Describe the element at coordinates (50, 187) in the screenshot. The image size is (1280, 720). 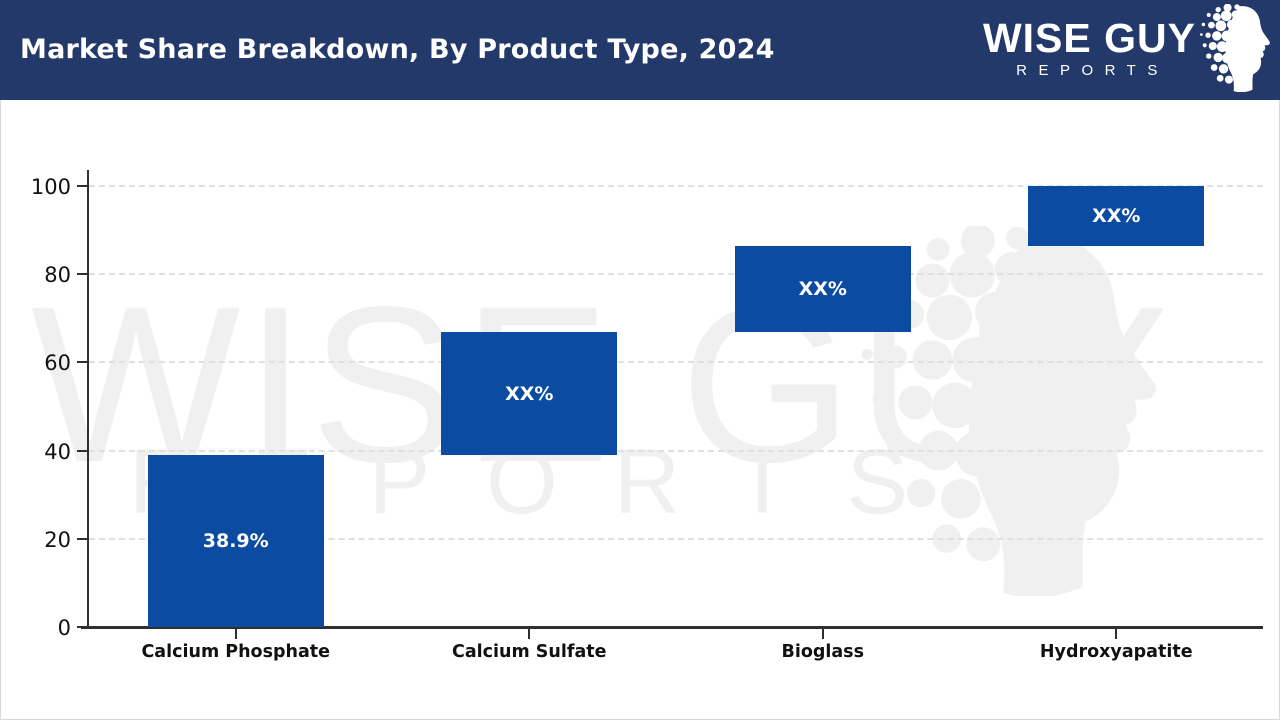
I see `y-tick-label: 100` at that location.